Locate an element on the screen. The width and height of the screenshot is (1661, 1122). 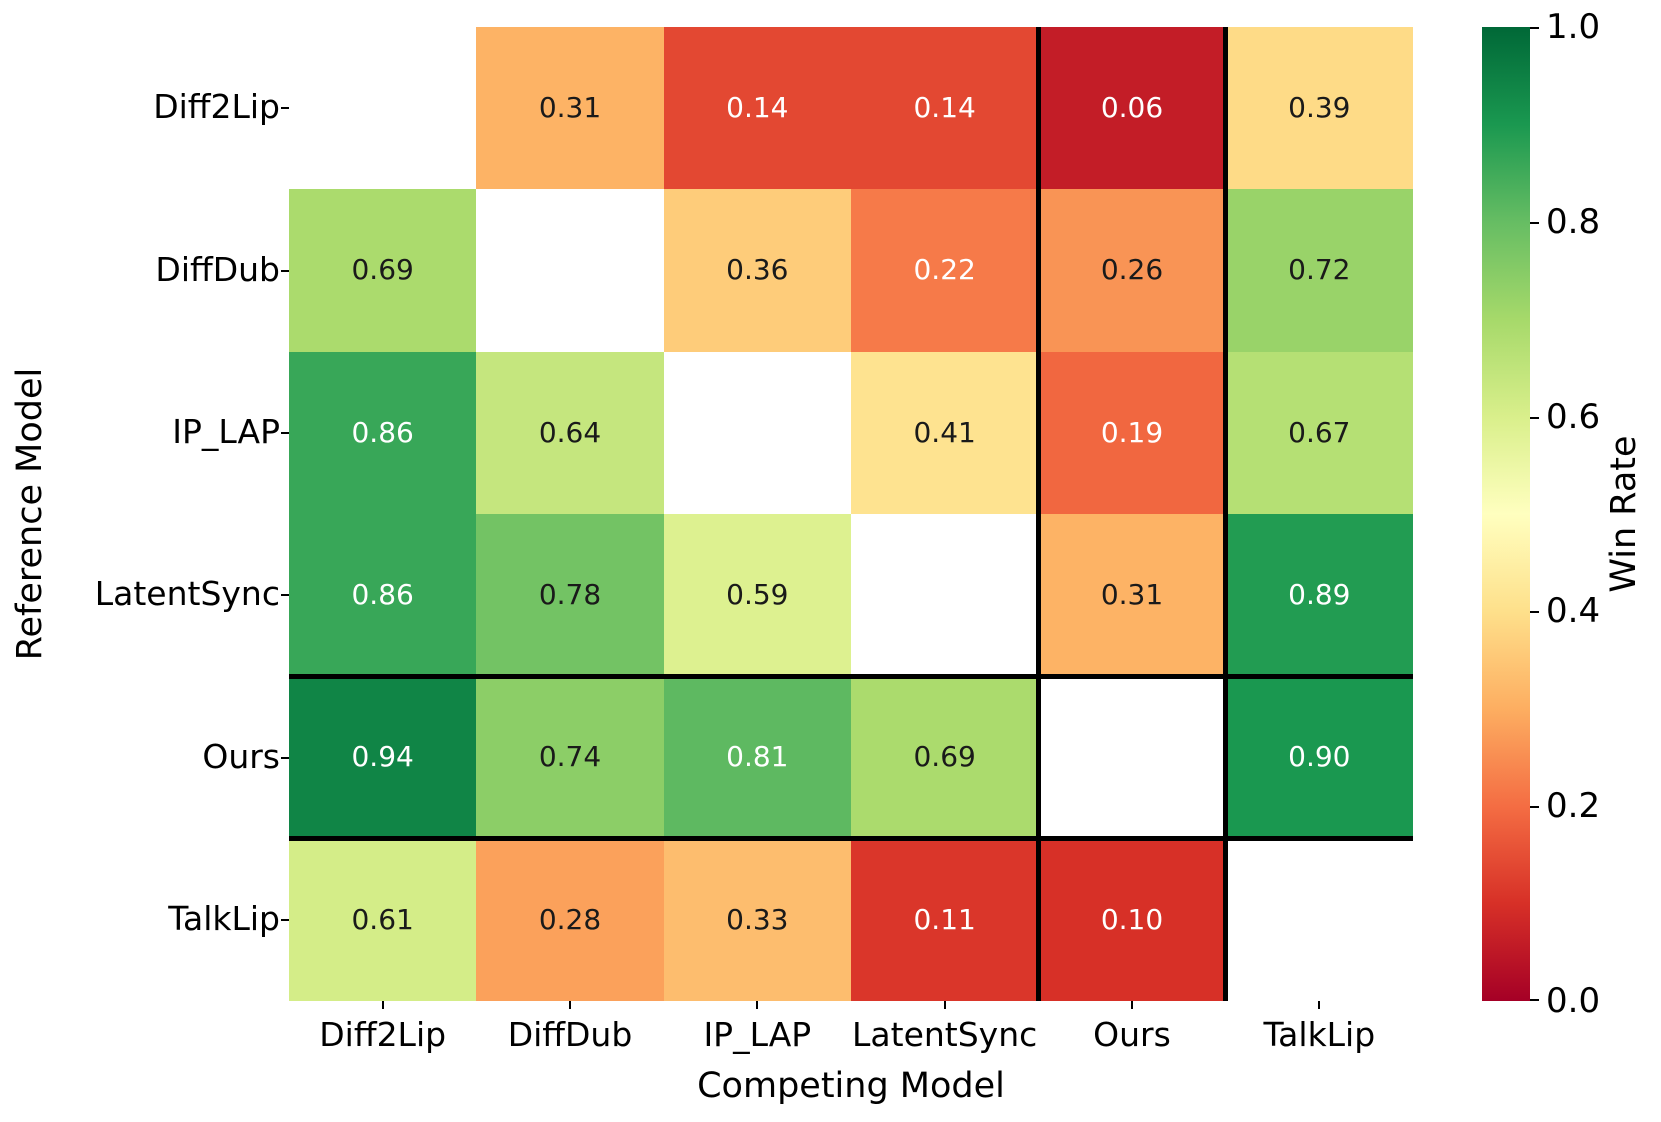
x-tick-label-TalkLip: TalkLip is located at coordinates (1319, 1034).